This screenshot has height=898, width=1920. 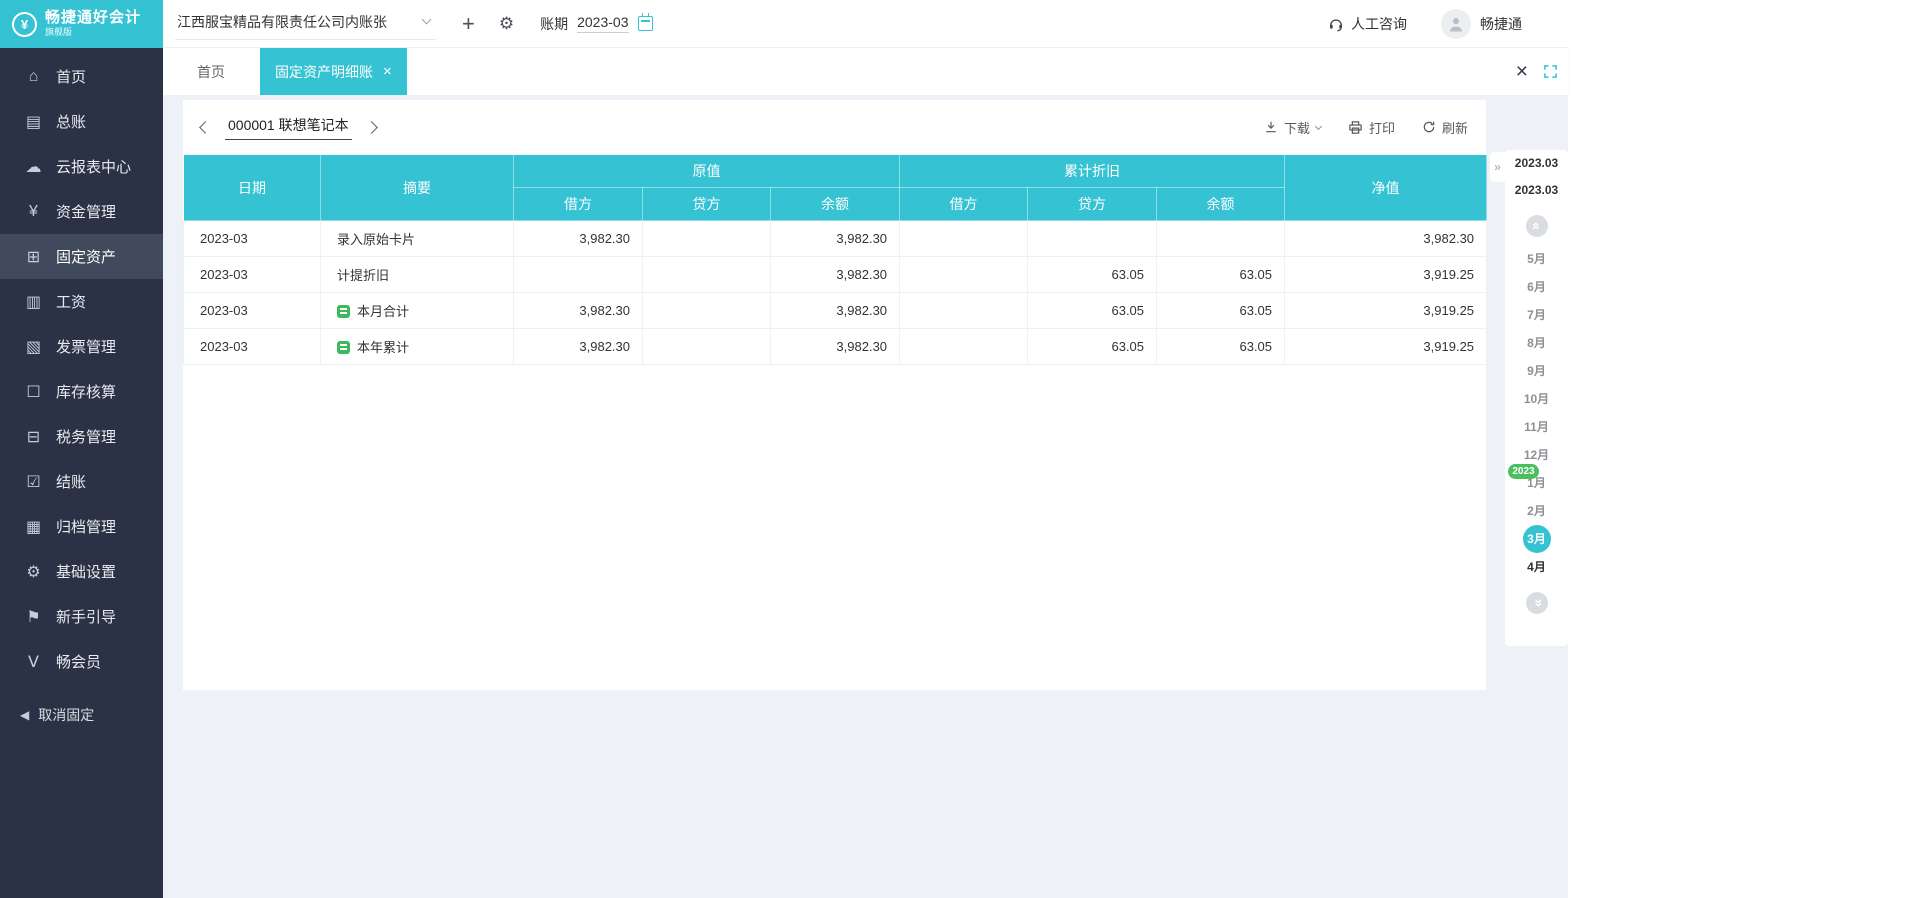 What do you see at coordinates (376, 239) in the screenshot?
I see `summary-text: 录入原始卡片` at bounding box center [376, 239].